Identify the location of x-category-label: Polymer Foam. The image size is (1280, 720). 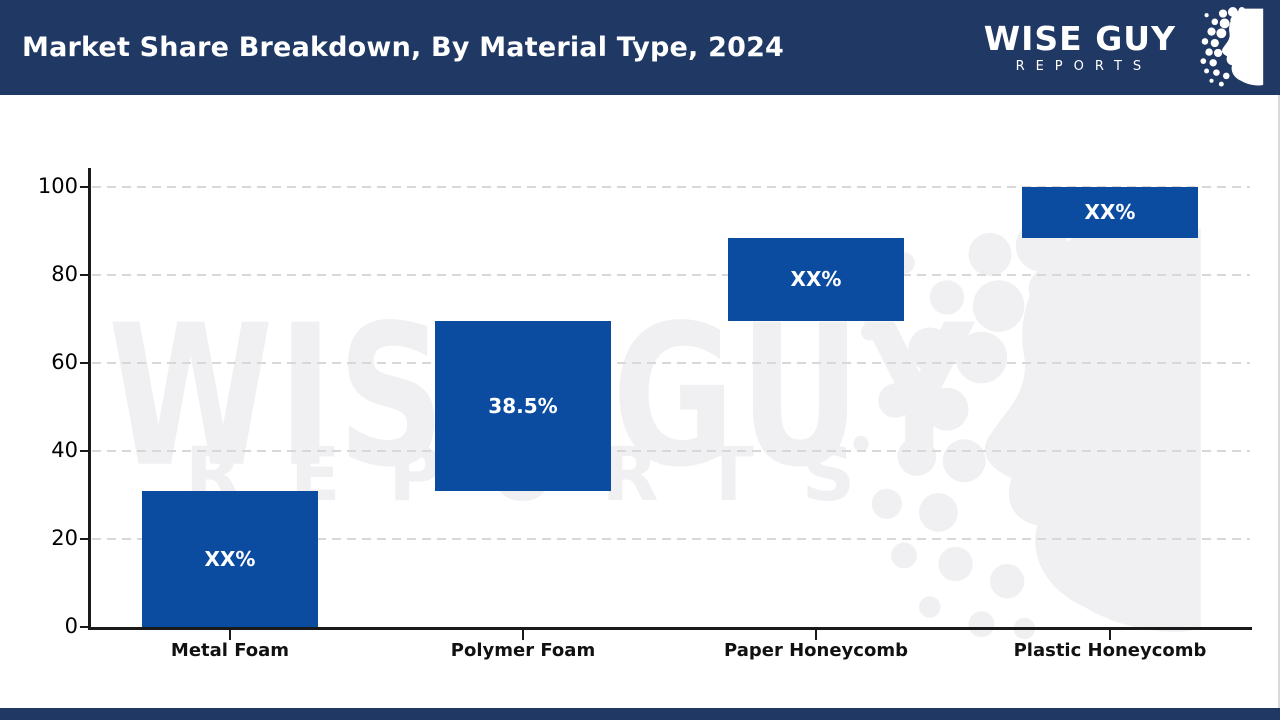
(523, 650).